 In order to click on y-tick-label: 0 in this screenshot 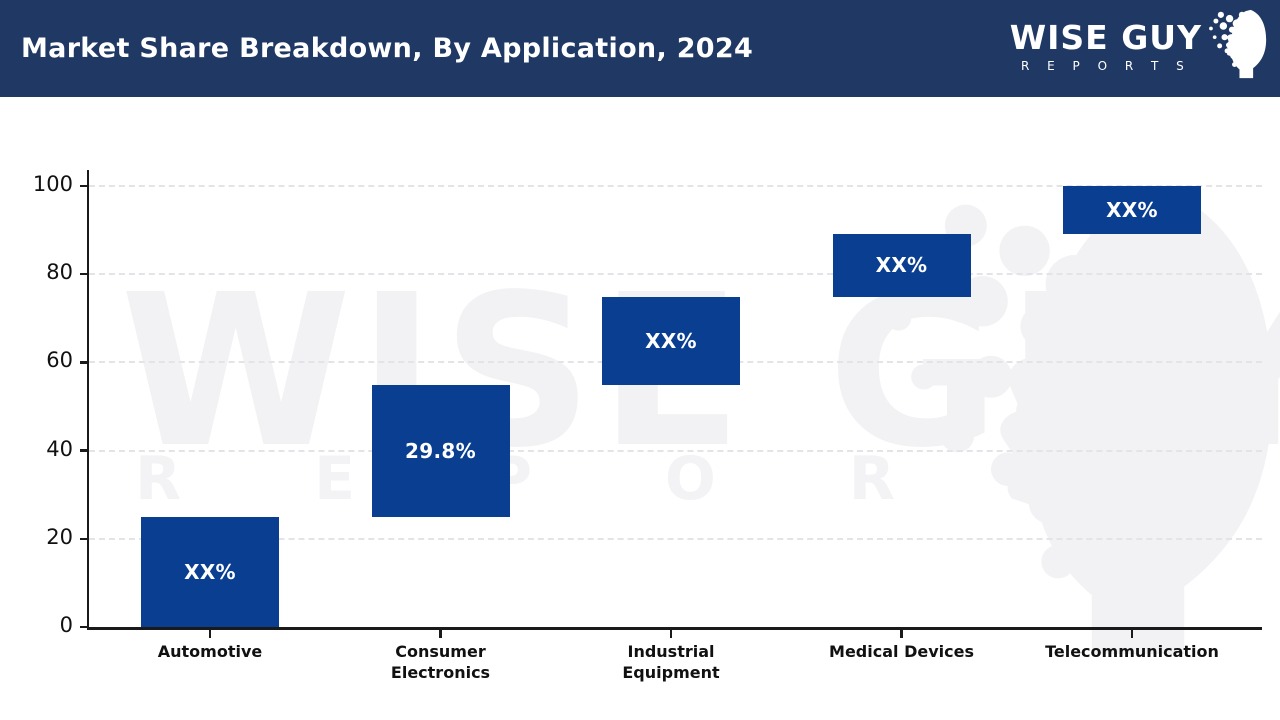, I will do `click(66, 625)`.